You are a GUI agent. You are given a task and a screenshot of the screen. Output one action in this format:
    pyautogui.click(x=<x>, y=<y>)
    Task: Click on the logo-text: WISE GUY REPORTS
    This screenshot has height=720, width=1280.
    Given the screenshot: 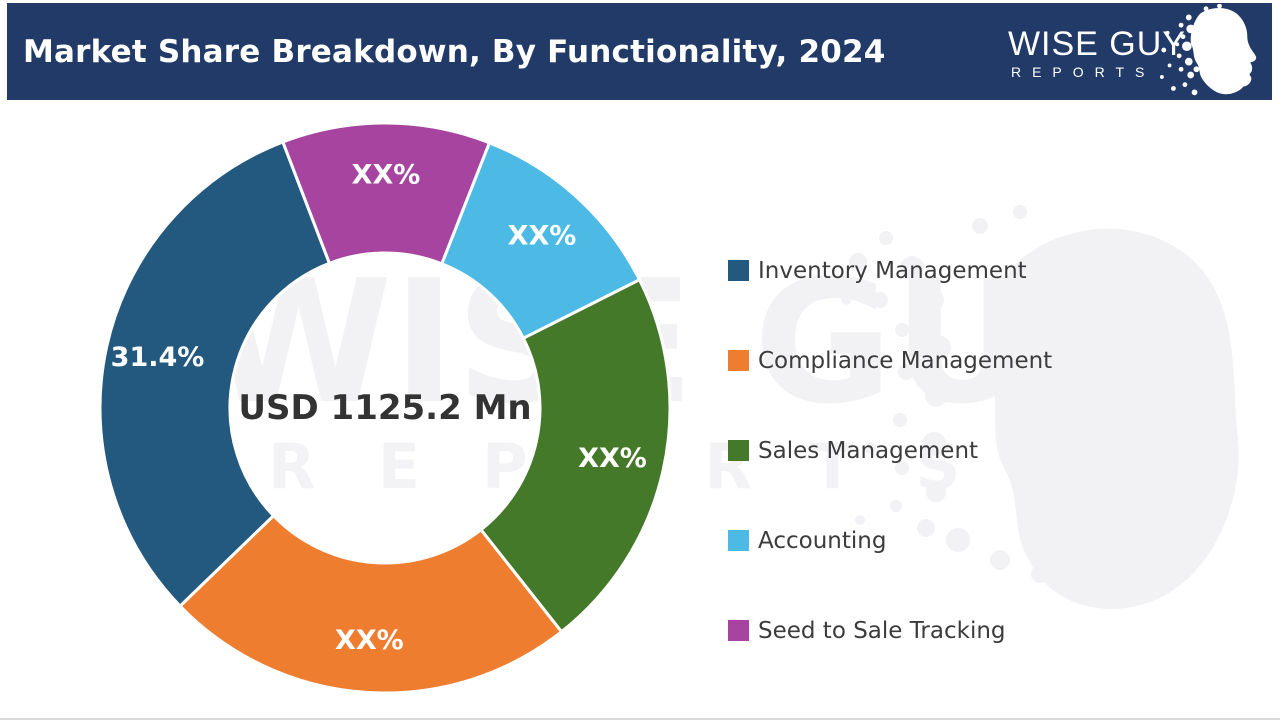 What is the action you would take?
    pyautogui.click(x=1097, y=53)
    